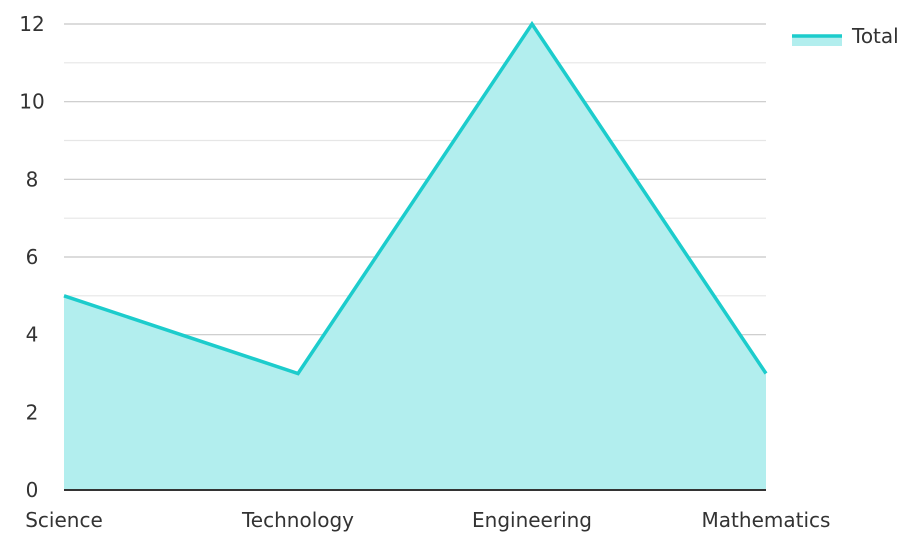  Describe the element at coordinates (64, 520) in the screenshot. I see `x-tick-label-science: Science` at that location.